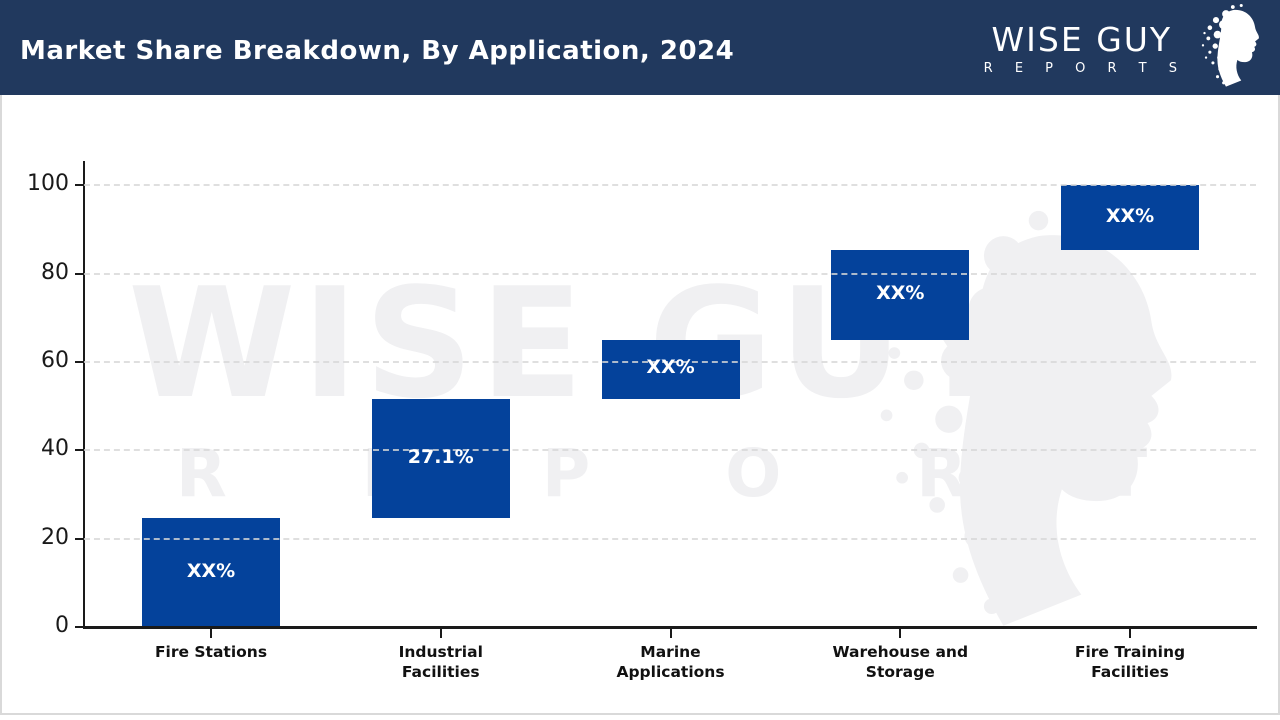 The height and width of the screenshot is (720, 1280). I want to click on logo-subtitle: R E P O R T S, so click(1084, 68).